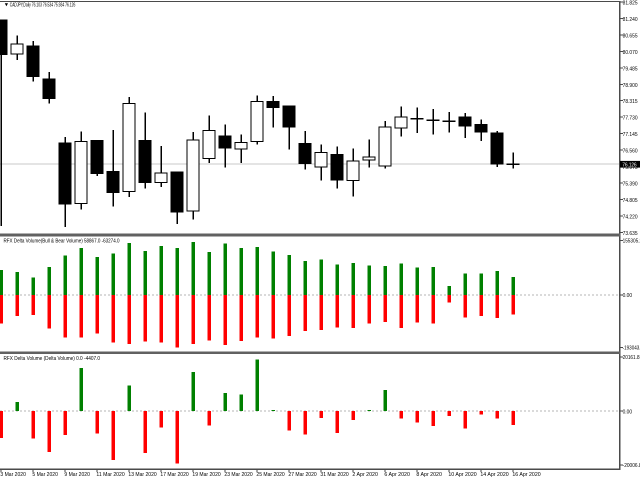 The width and height of the screenshot is (640, 480). I want to click on svg-text: 79.485, so click(630, 69).